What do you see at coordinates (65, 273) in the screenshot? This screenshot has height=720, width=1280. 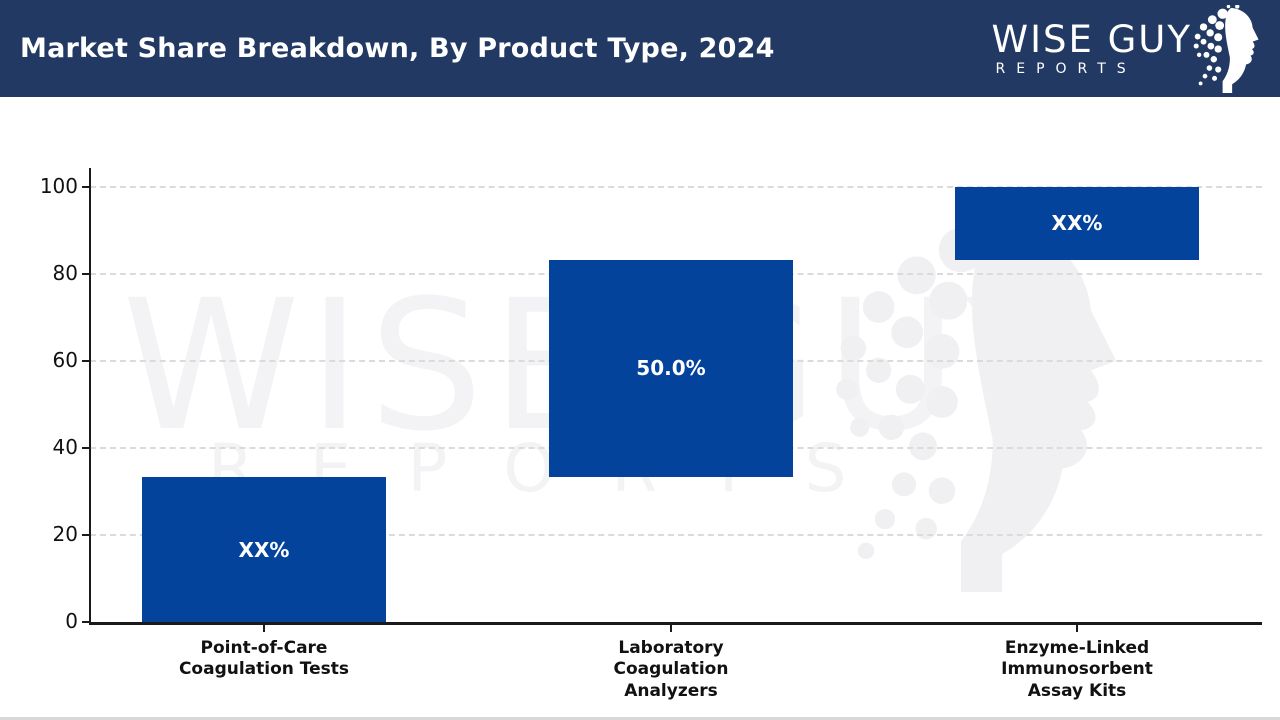 I see `y-tick-label: 80` at bounding box center [65, 273].